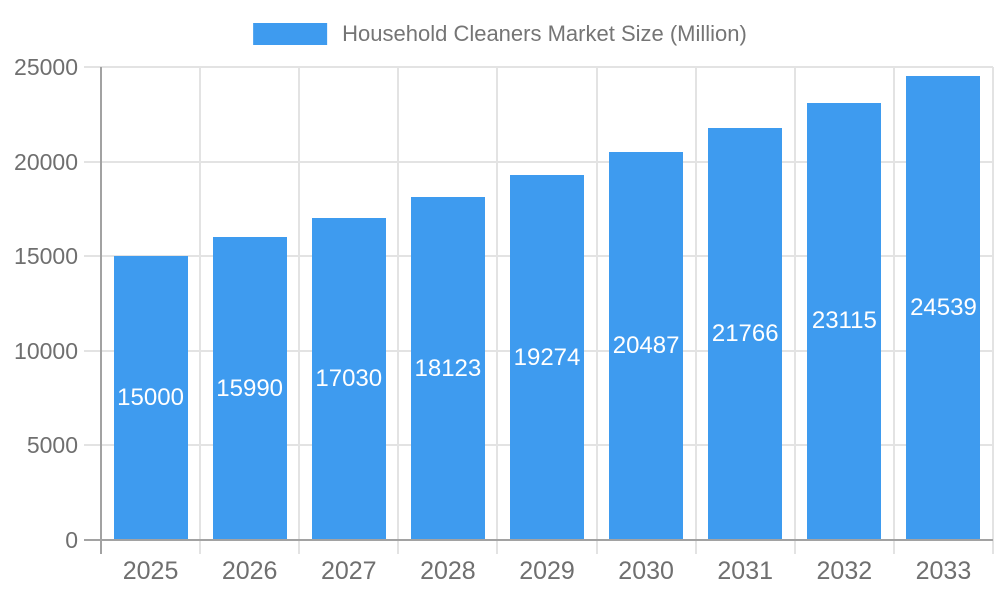  I want to click on bar-value-label: 23115, so click(844, 321).